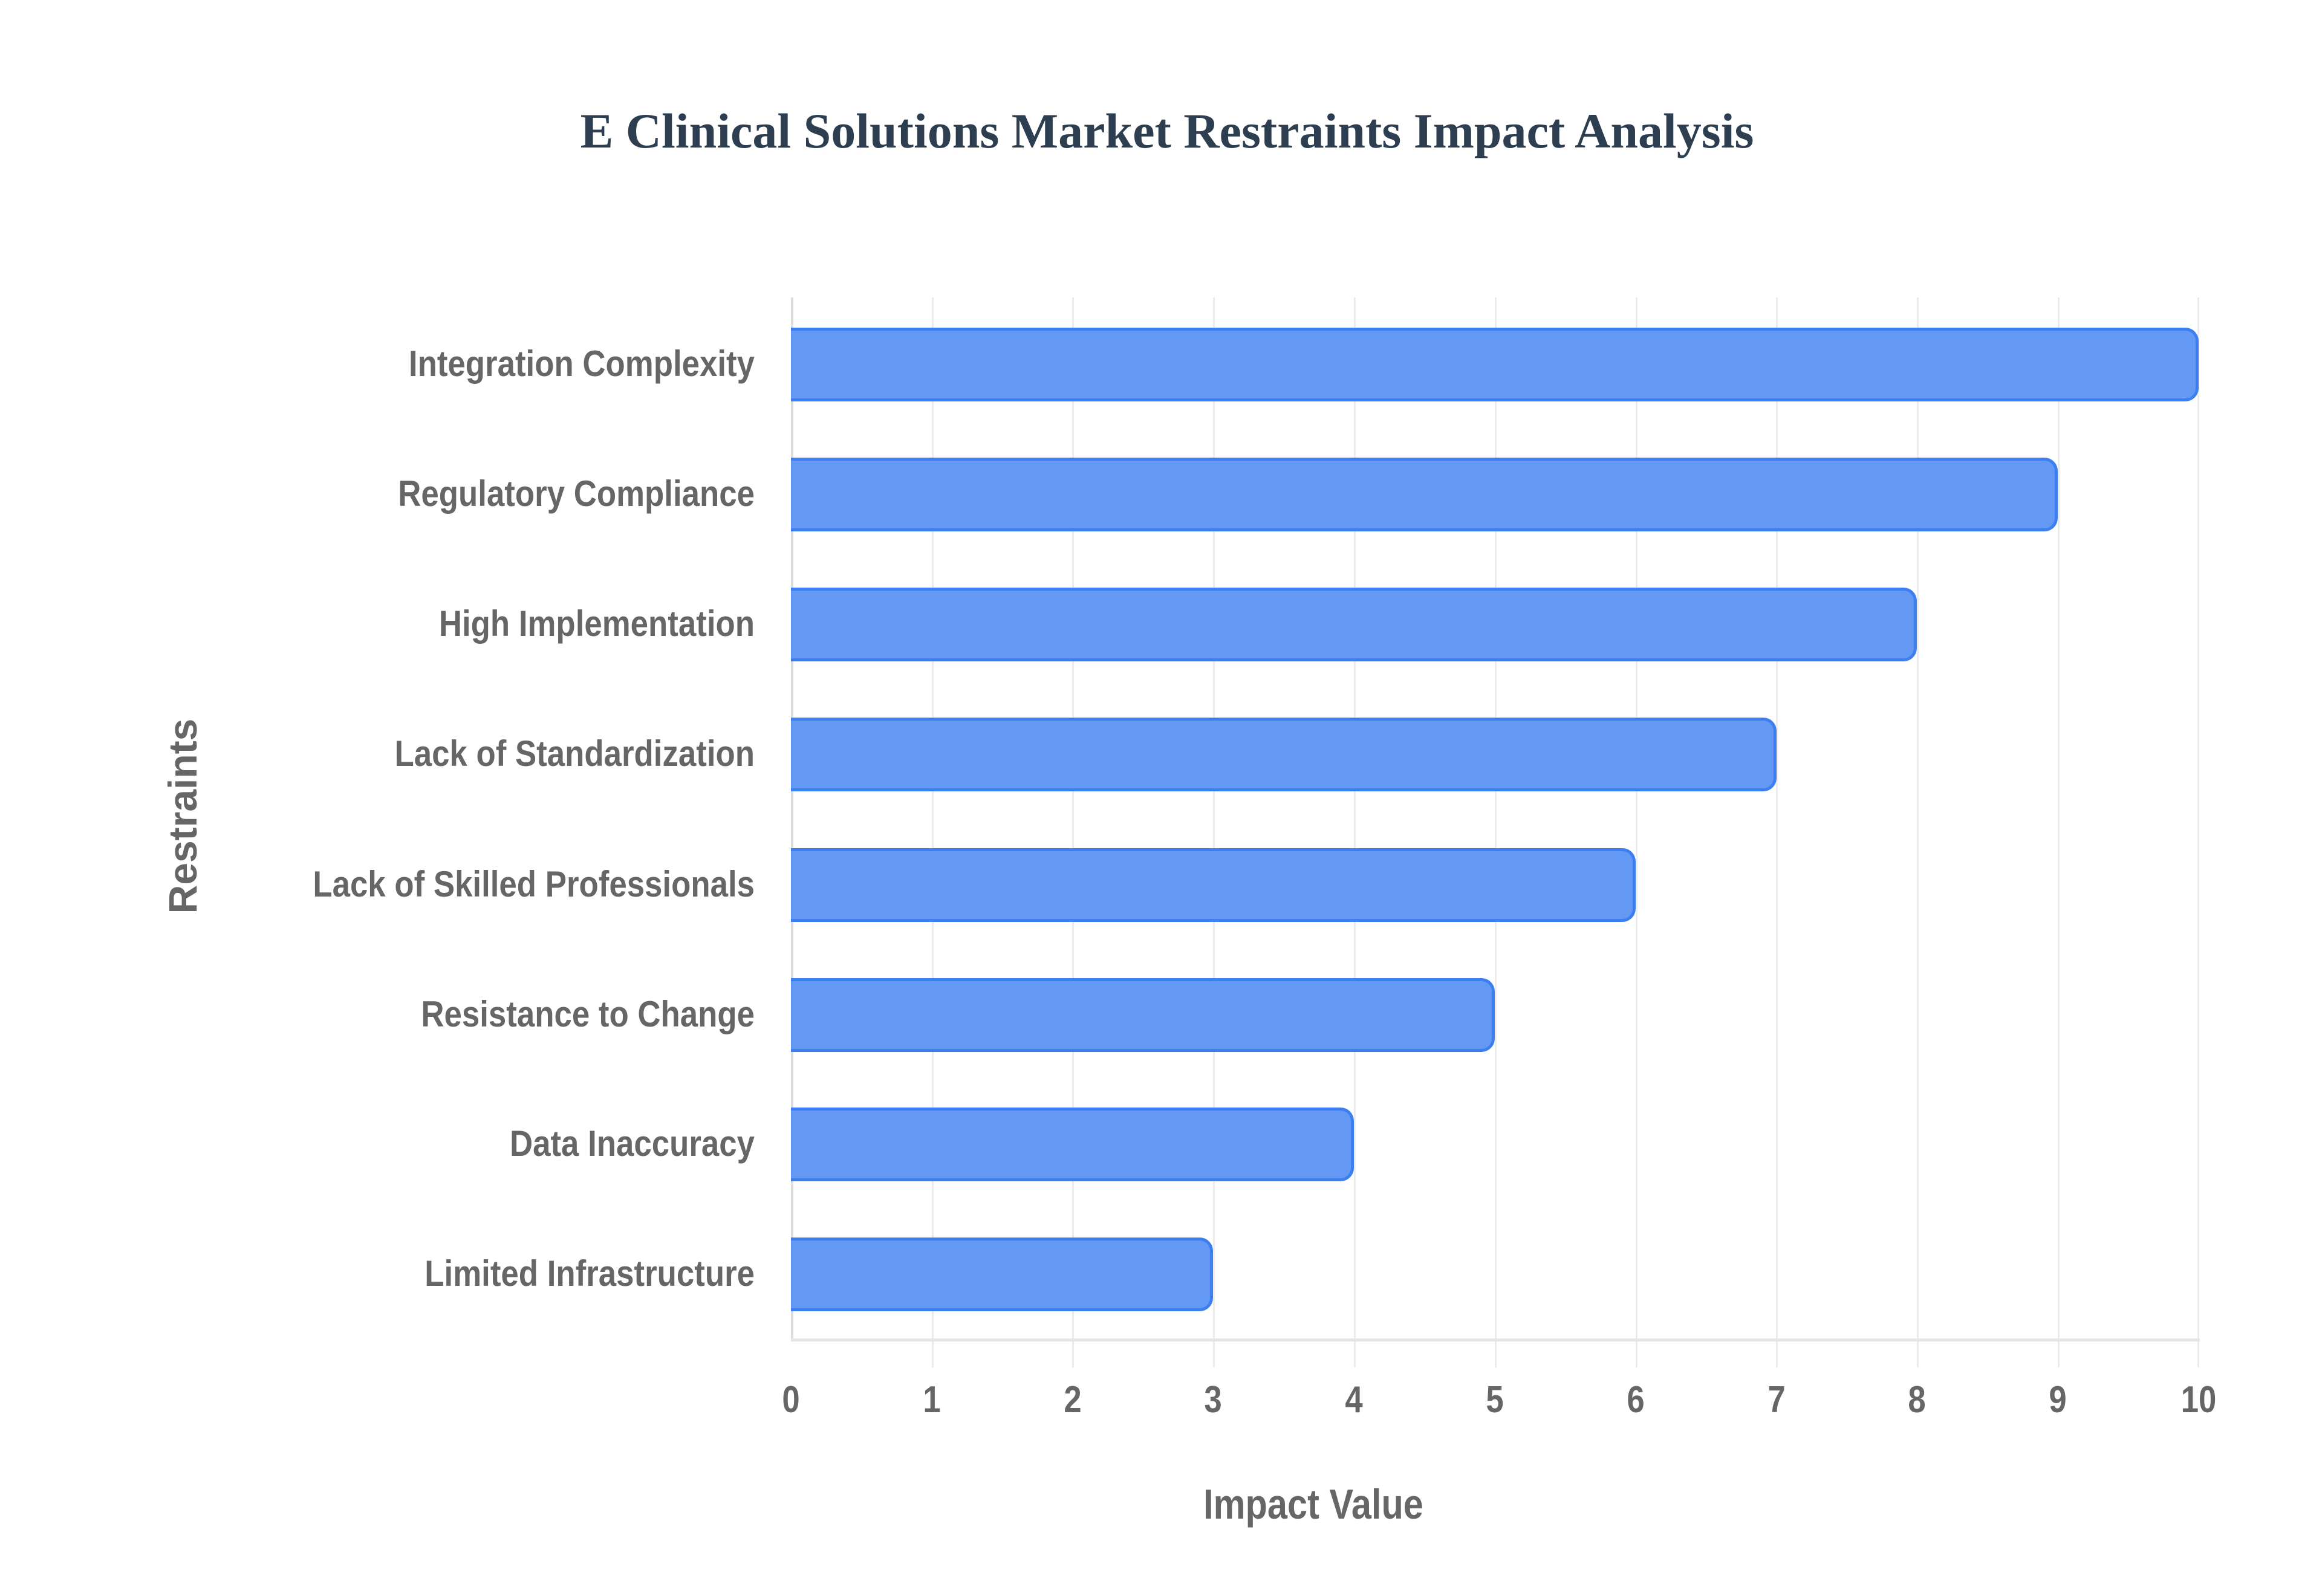 Image resolution: width=2322 pixels, height=1596 pixels. I want to click on x-tick-label: 3, so click(1213, 1400).